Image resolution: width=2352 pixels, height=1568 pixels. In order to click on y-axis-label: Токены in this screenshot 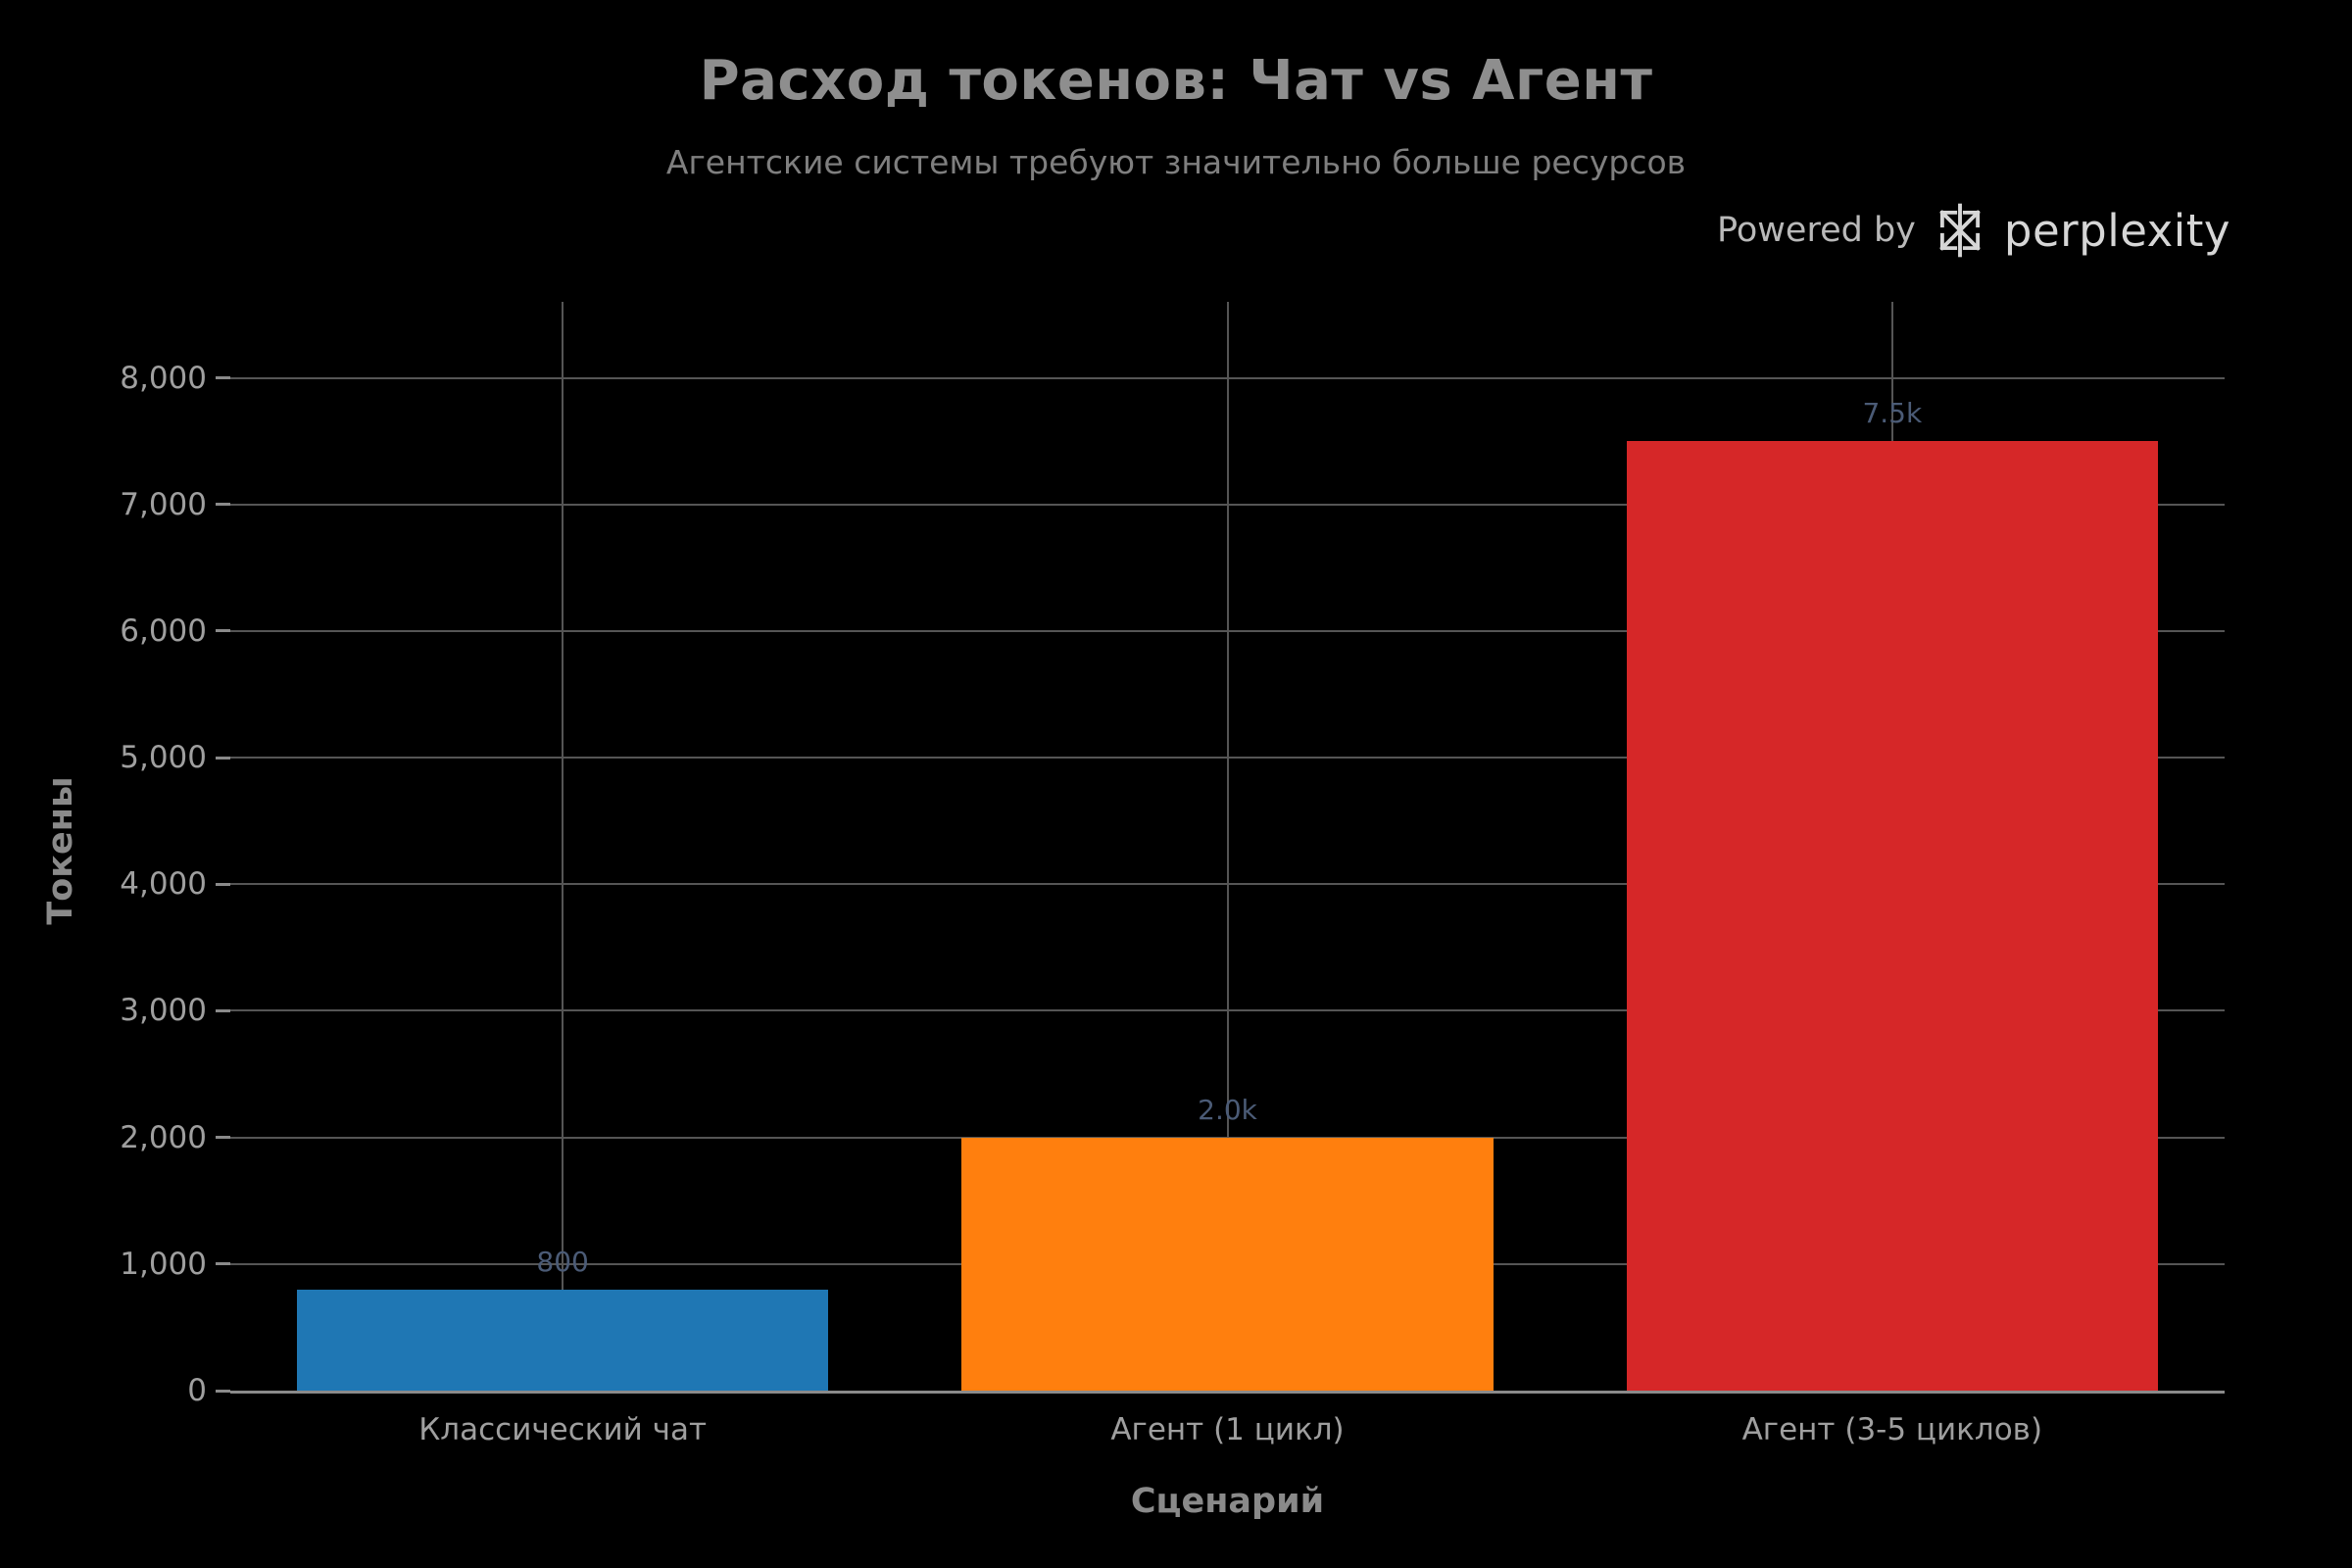, I will do `click(60, 850)`.